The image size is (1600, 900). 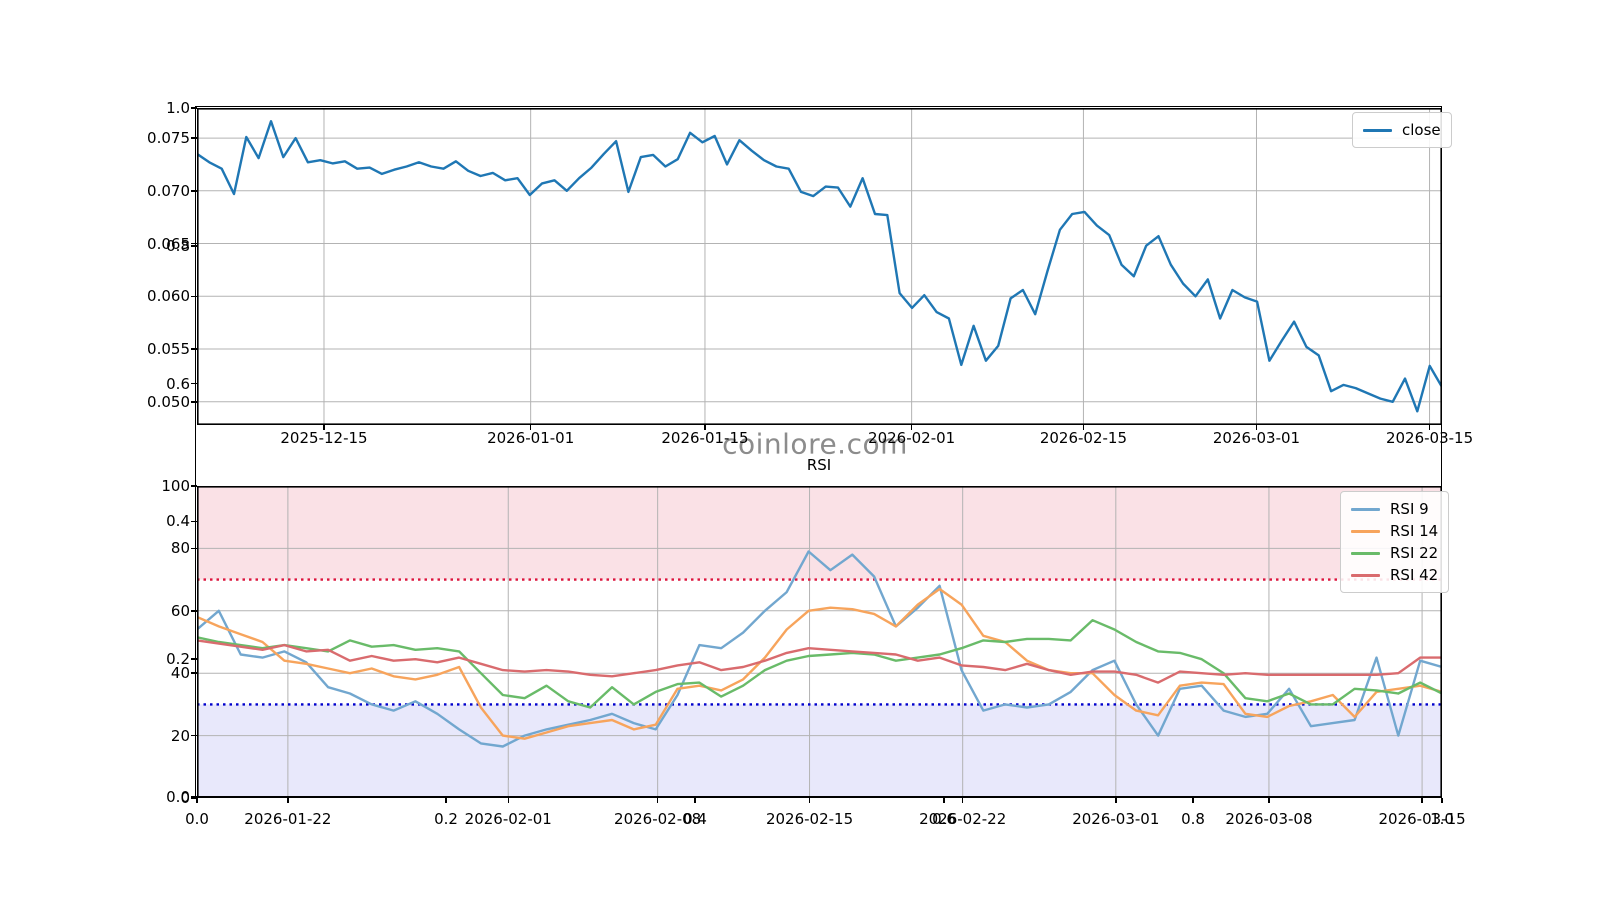 What do you see at coordinates (168, 348) in the screenshot?
I see `price-y-tick-label: 0.055` at bounding box center [168, 348].